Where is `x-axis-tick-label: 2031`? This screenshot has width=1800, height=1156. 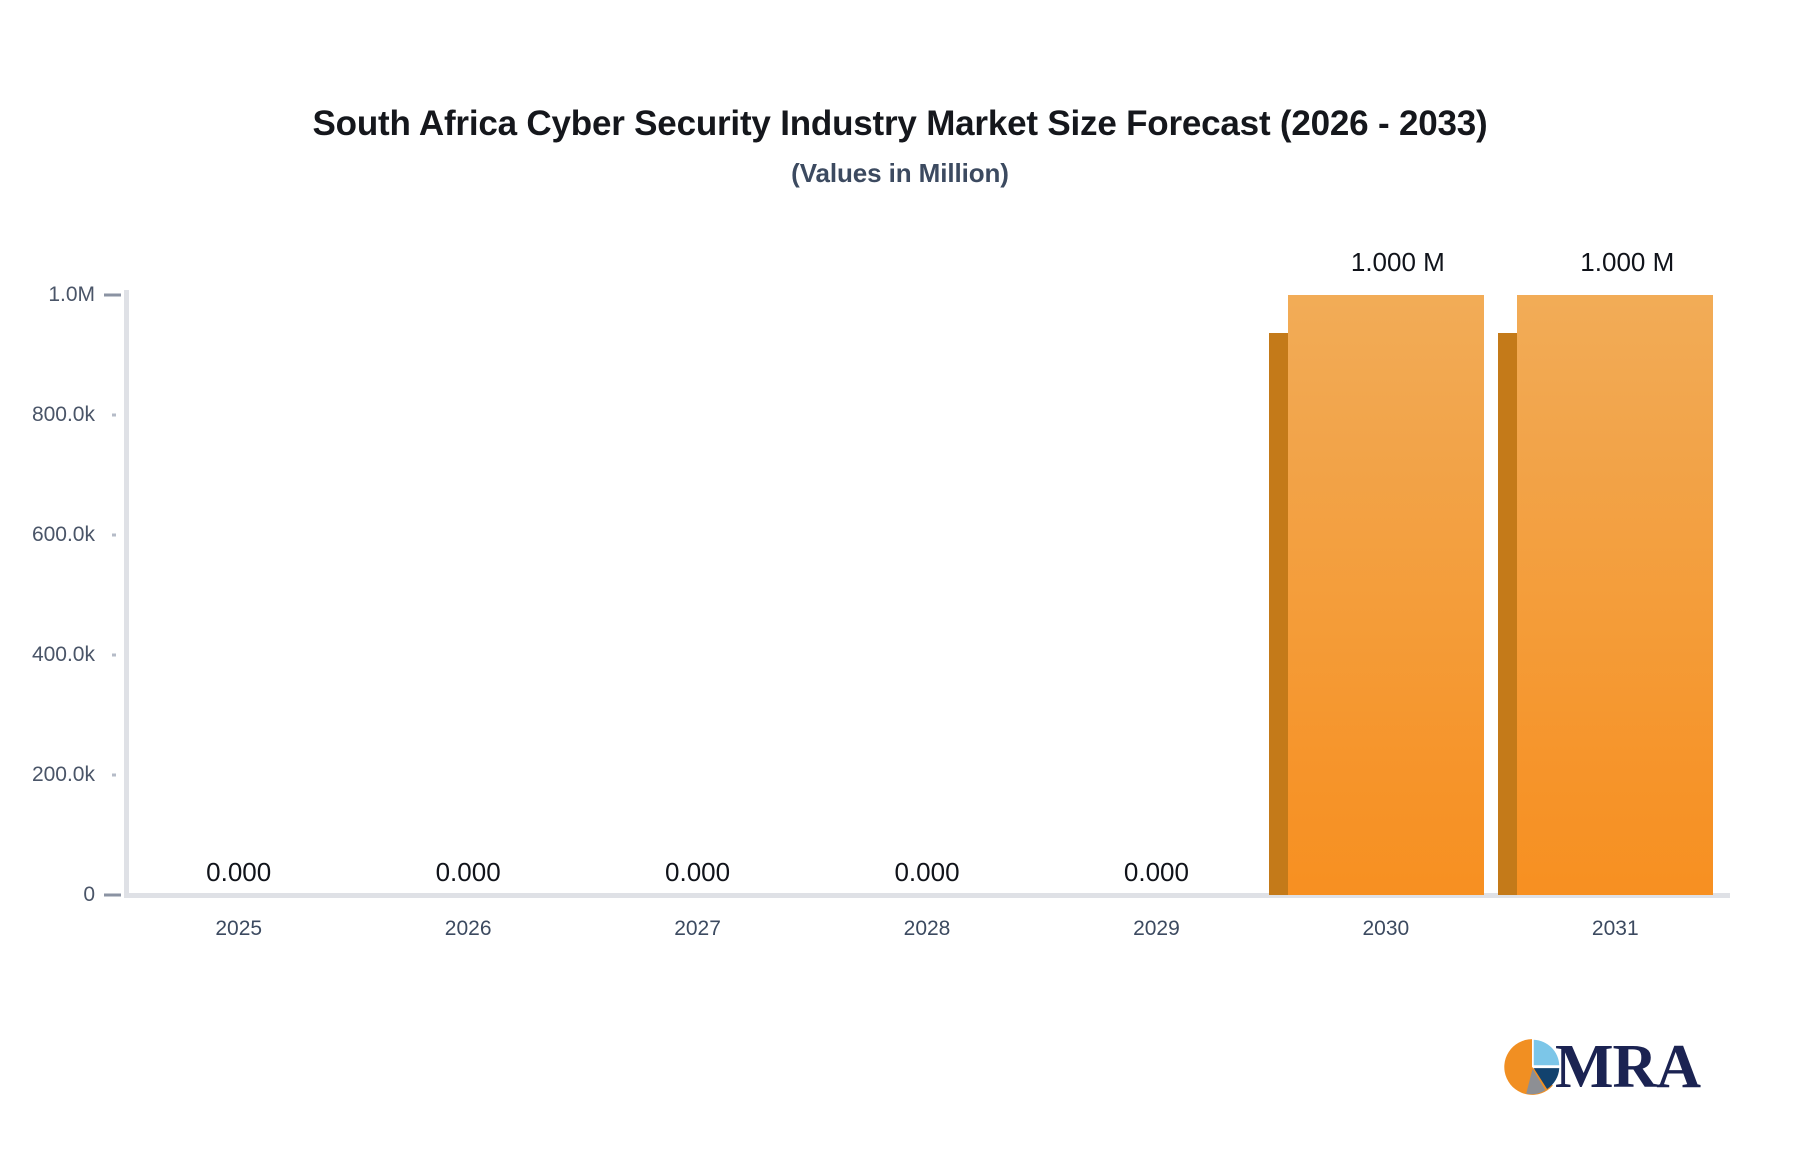
x-axis-tick-label: 2031 is located at coordinates (1615, 928).